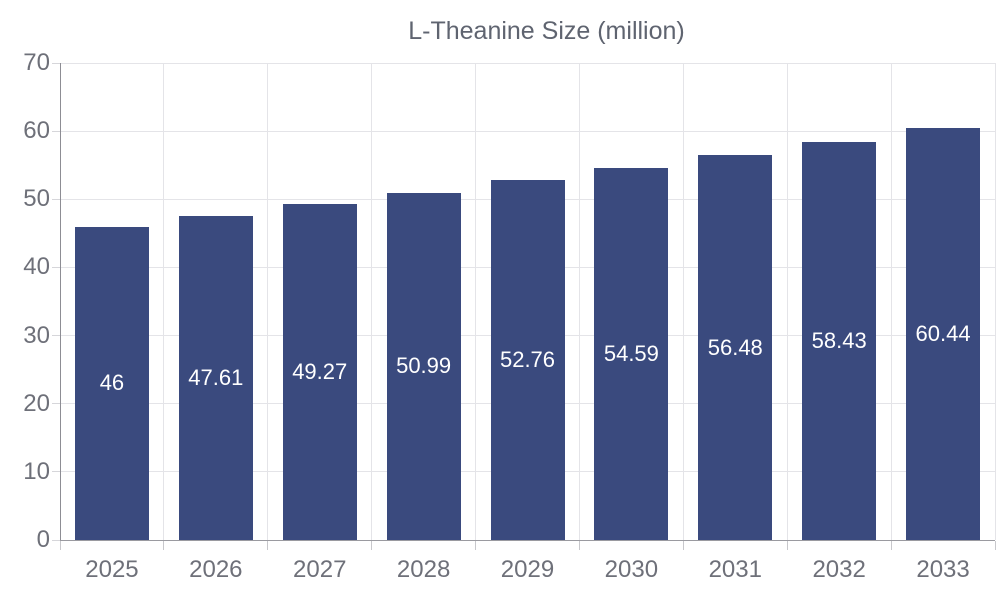  I want to click on bar-value-label: 58.43, so click(839, 340).